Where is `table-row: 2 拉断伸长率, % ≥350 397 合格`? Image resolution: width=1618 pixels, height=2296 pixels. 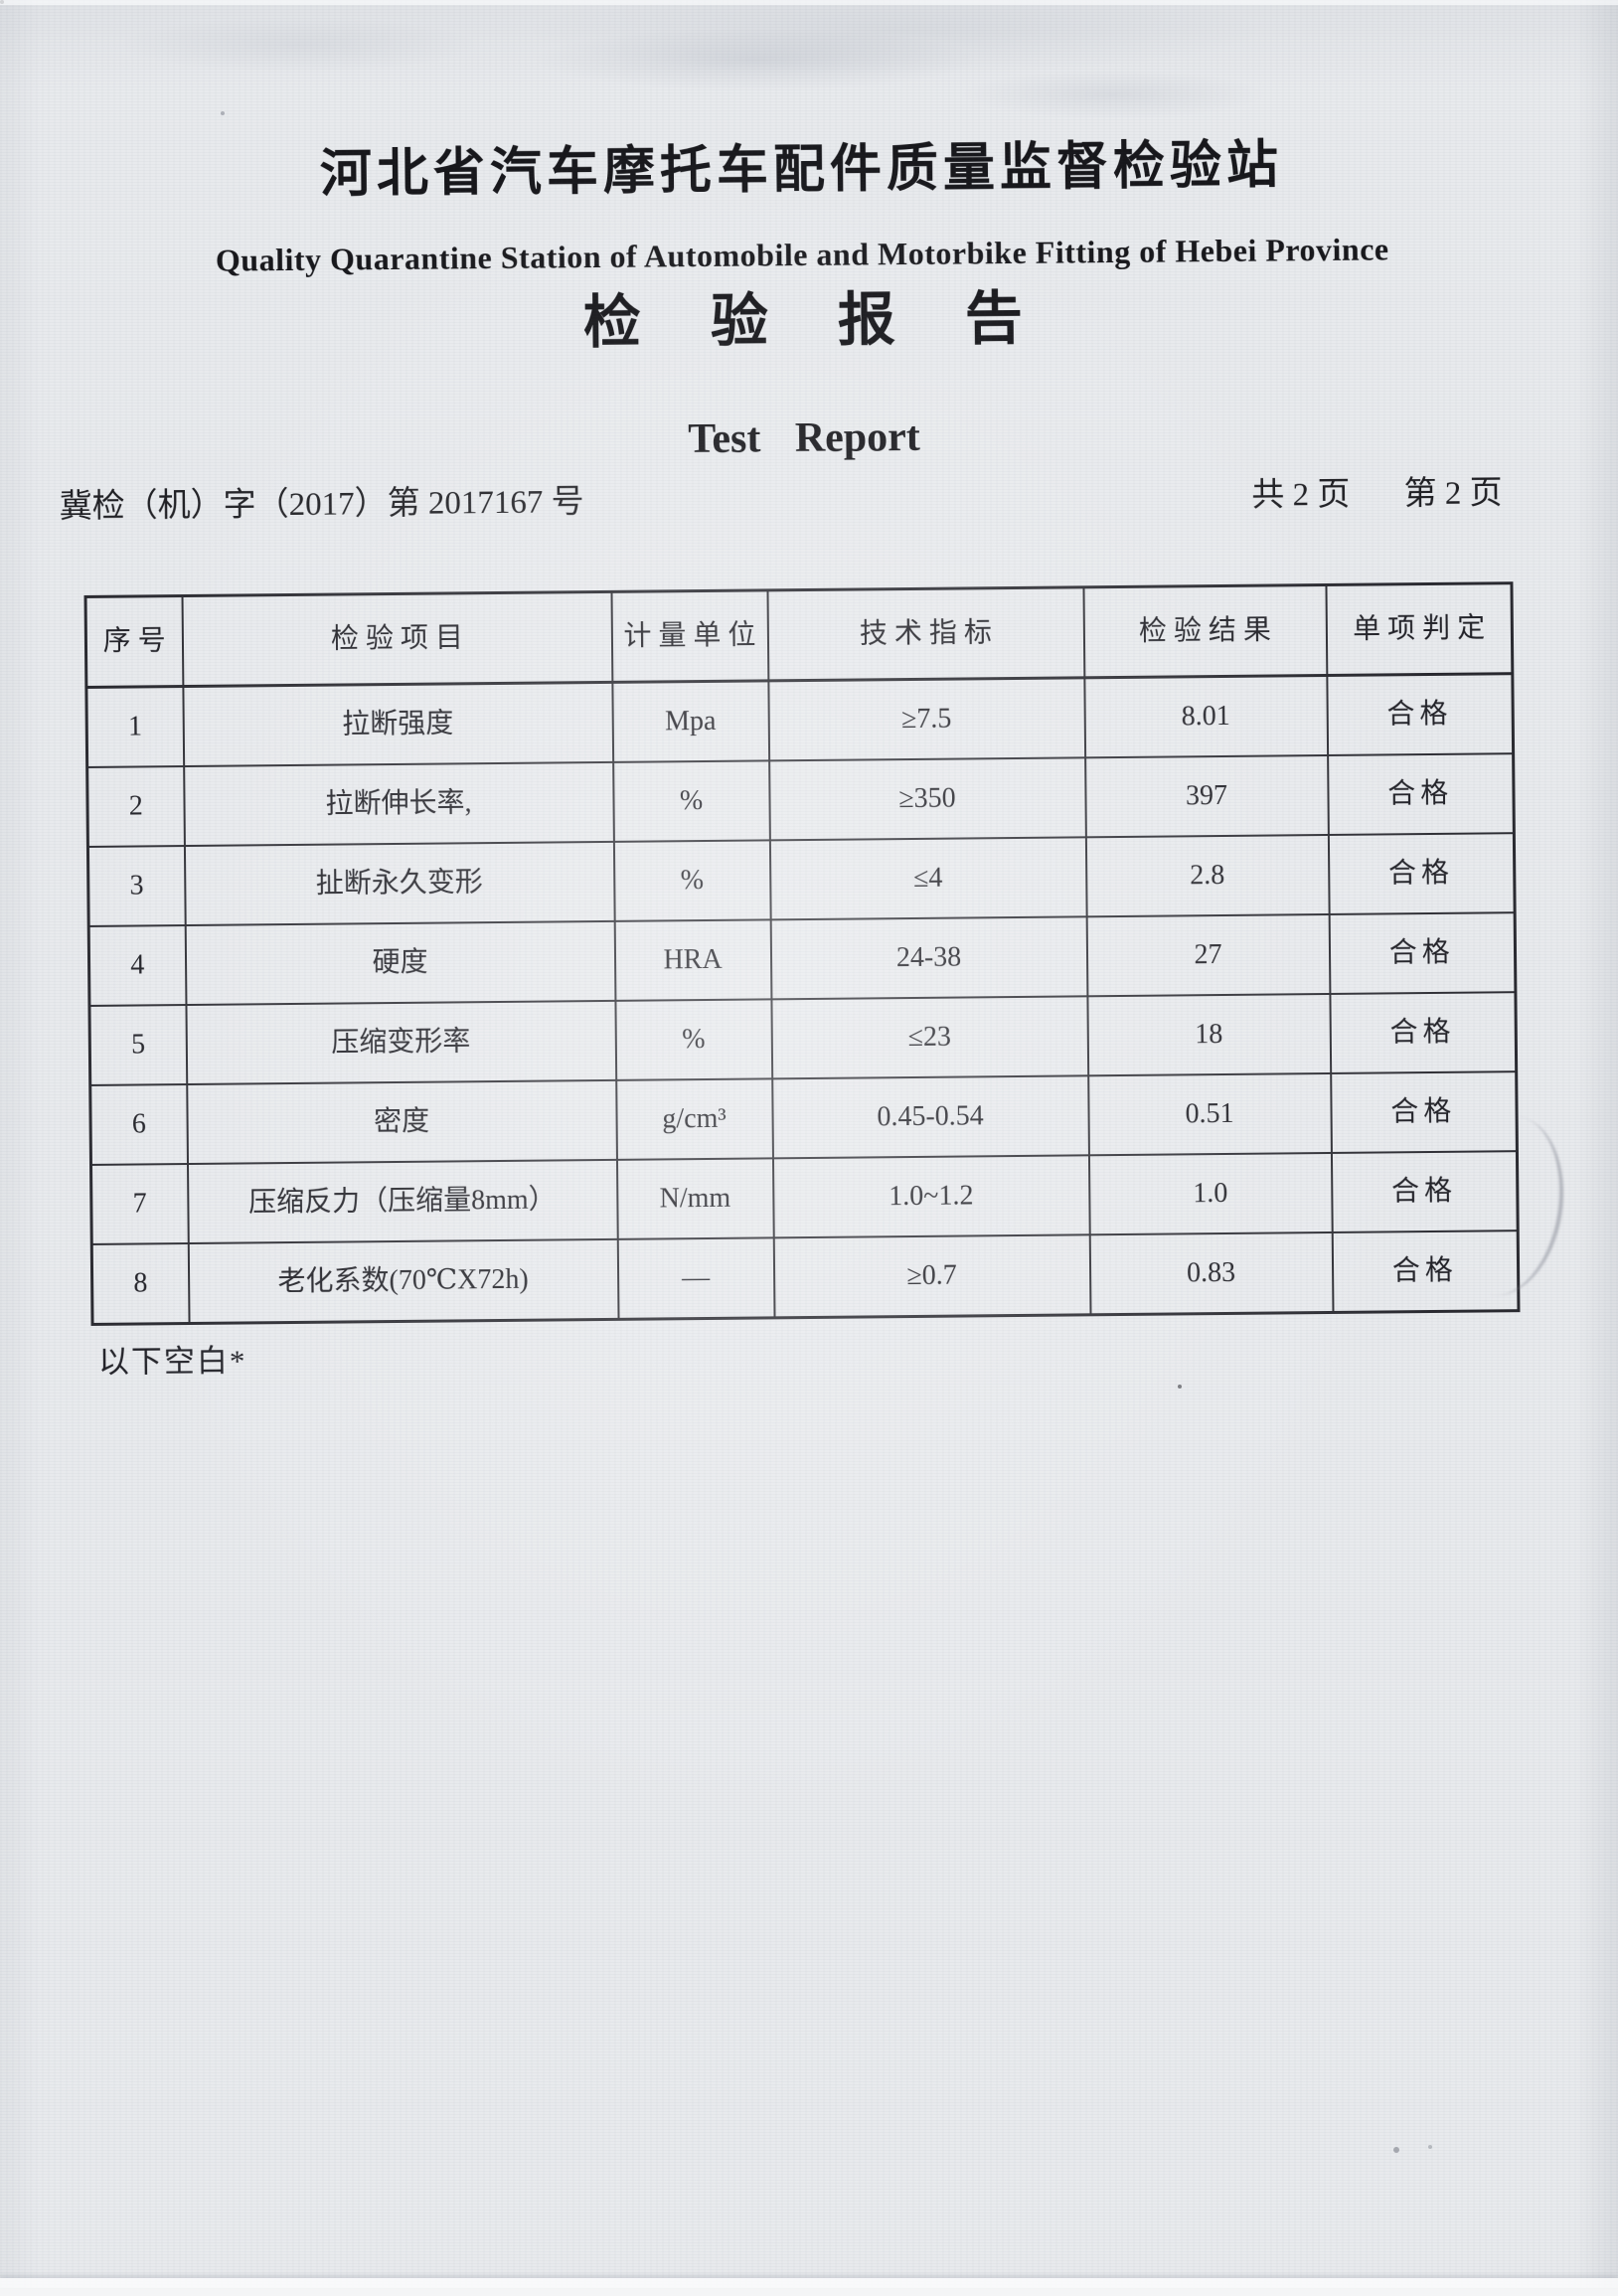
table-row: 2 拉断伸长率, % ≥350 397 合格 is located at coordinates (800, 800).